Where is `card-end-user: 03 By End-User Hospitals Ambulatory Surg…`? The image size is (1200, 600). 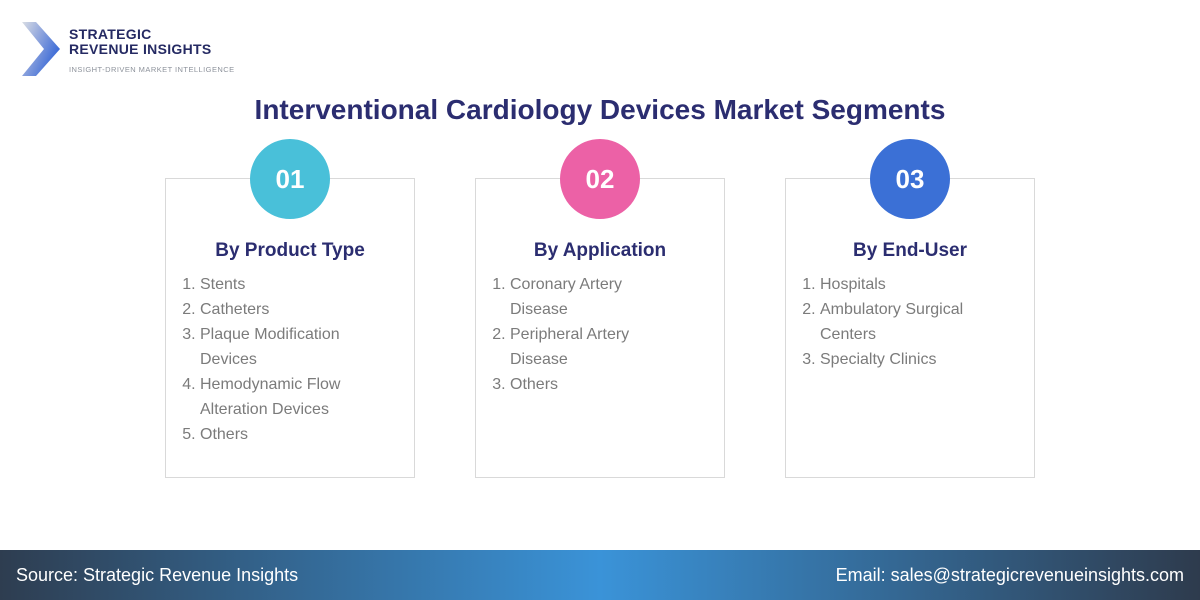 card-end-user: 03 By End-User Hospitals Ambulatory Surg… is located at coordinates (910, 308).